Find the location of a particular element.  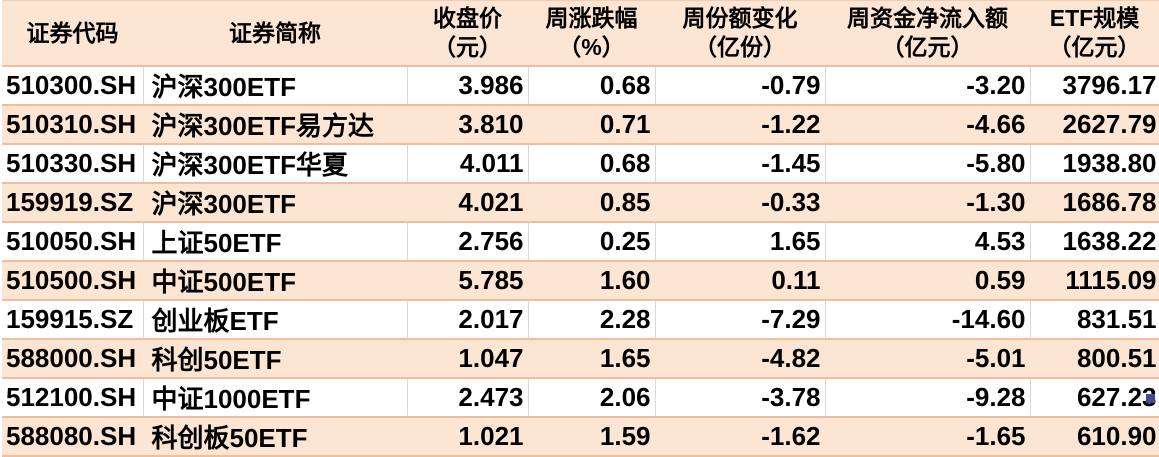

cell-close: 2.756 is located at coordinates (468, 242).